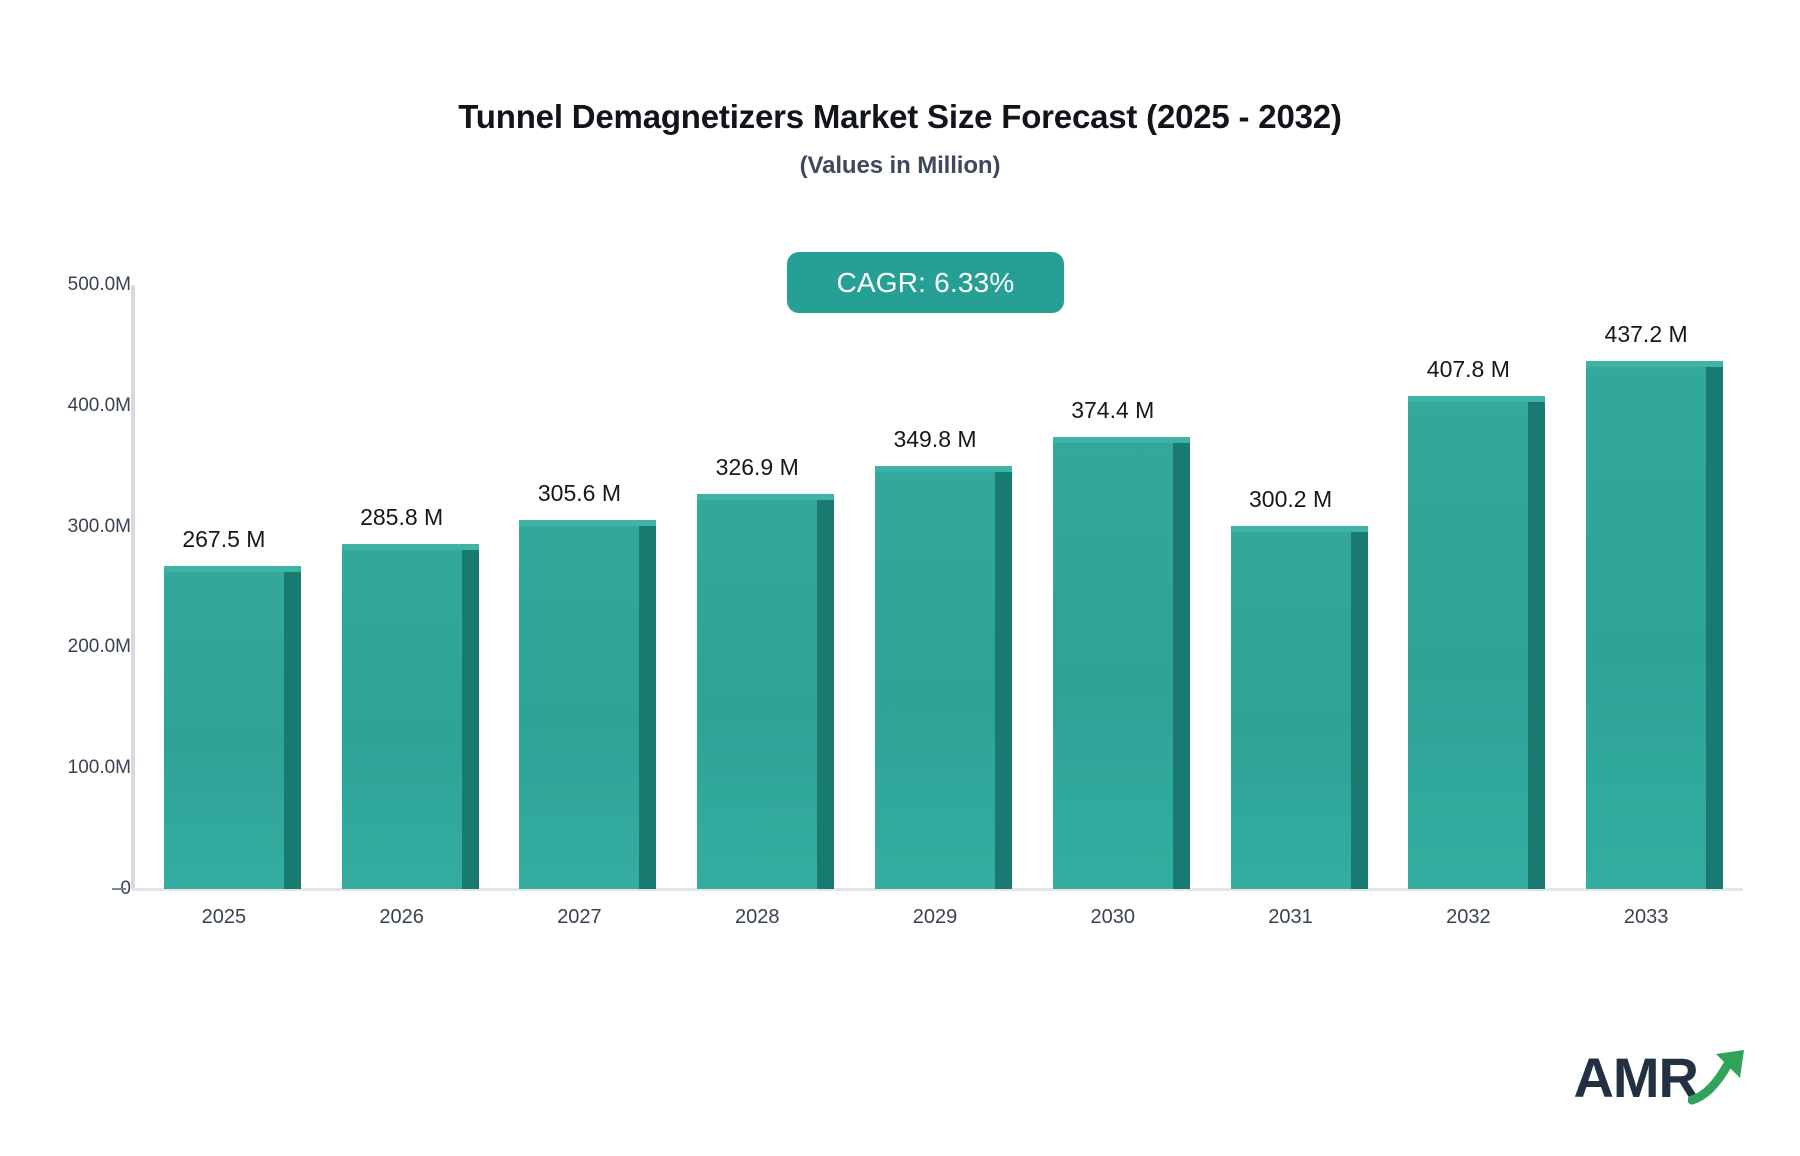 This screenshot has width=1800, height=1156. Describe the element at coordinates (402, 516) in the screenshot. I see `bar-value-label: 285.8 M` at that location.